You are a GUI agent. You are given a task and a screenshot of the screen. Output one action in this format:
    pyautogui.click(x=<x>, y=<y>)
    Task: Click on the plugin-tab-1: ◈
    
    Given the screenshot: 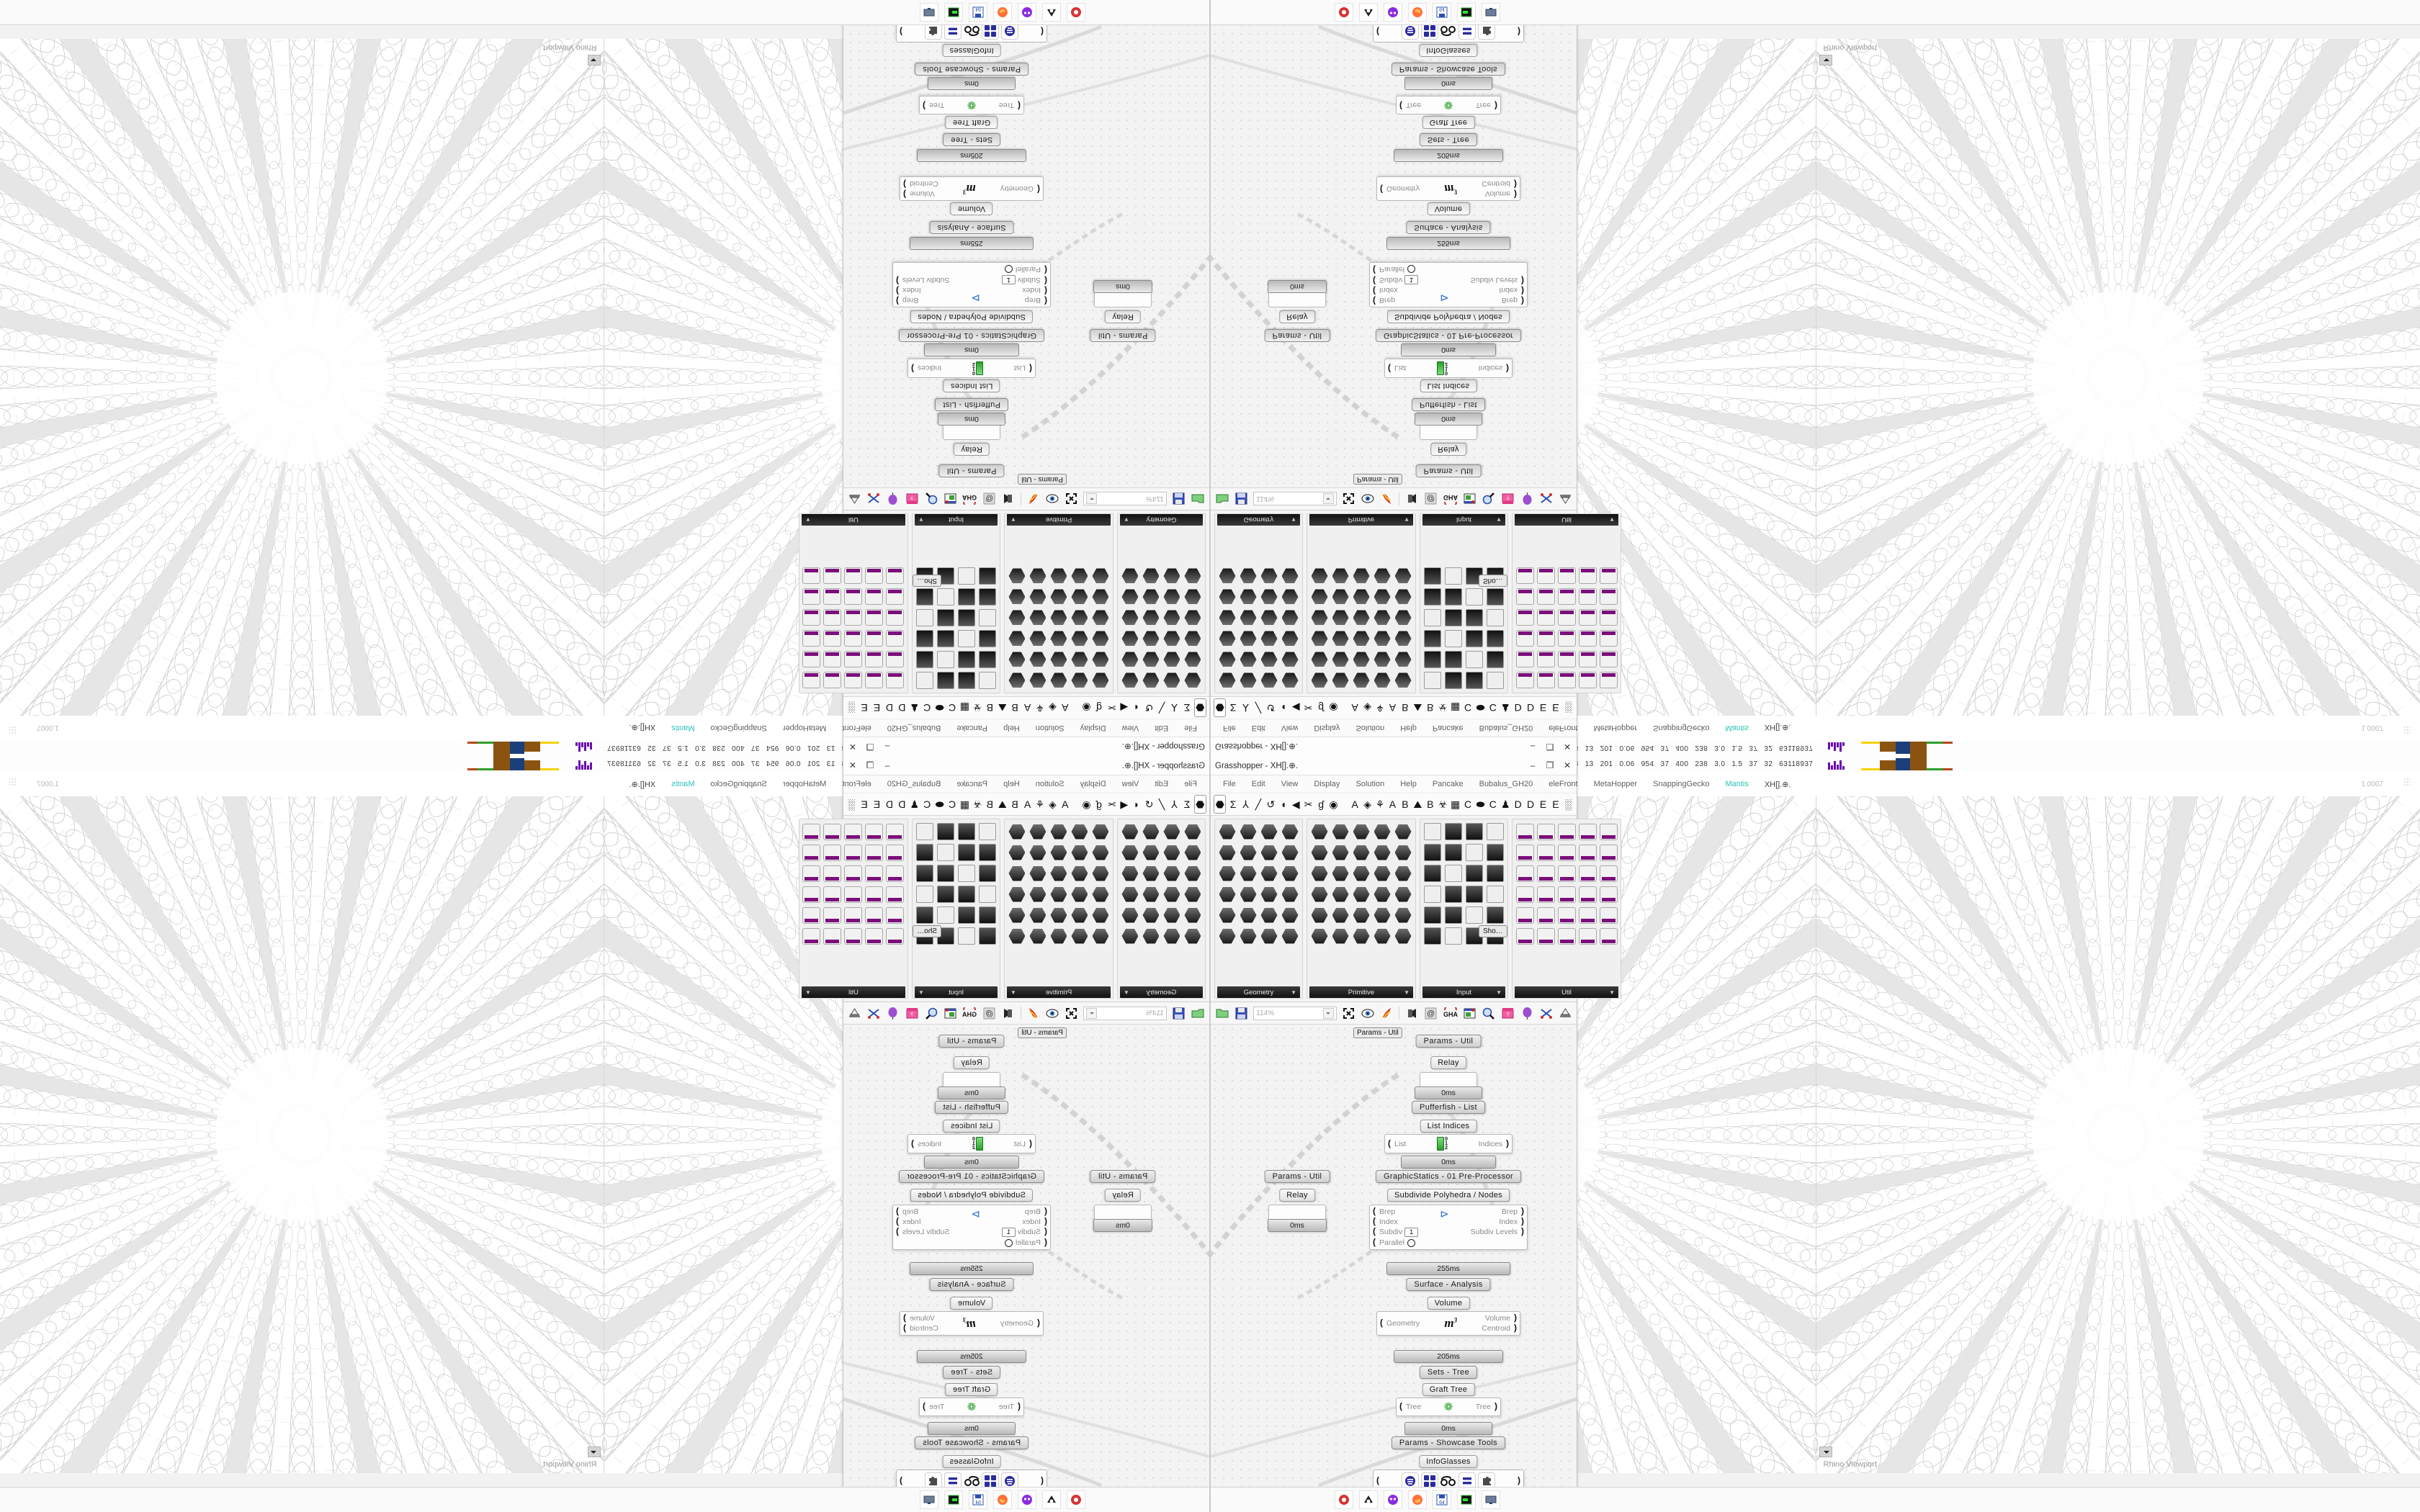 What is the action you would take?
    pyautogui.click(x=1367, y=708)
    